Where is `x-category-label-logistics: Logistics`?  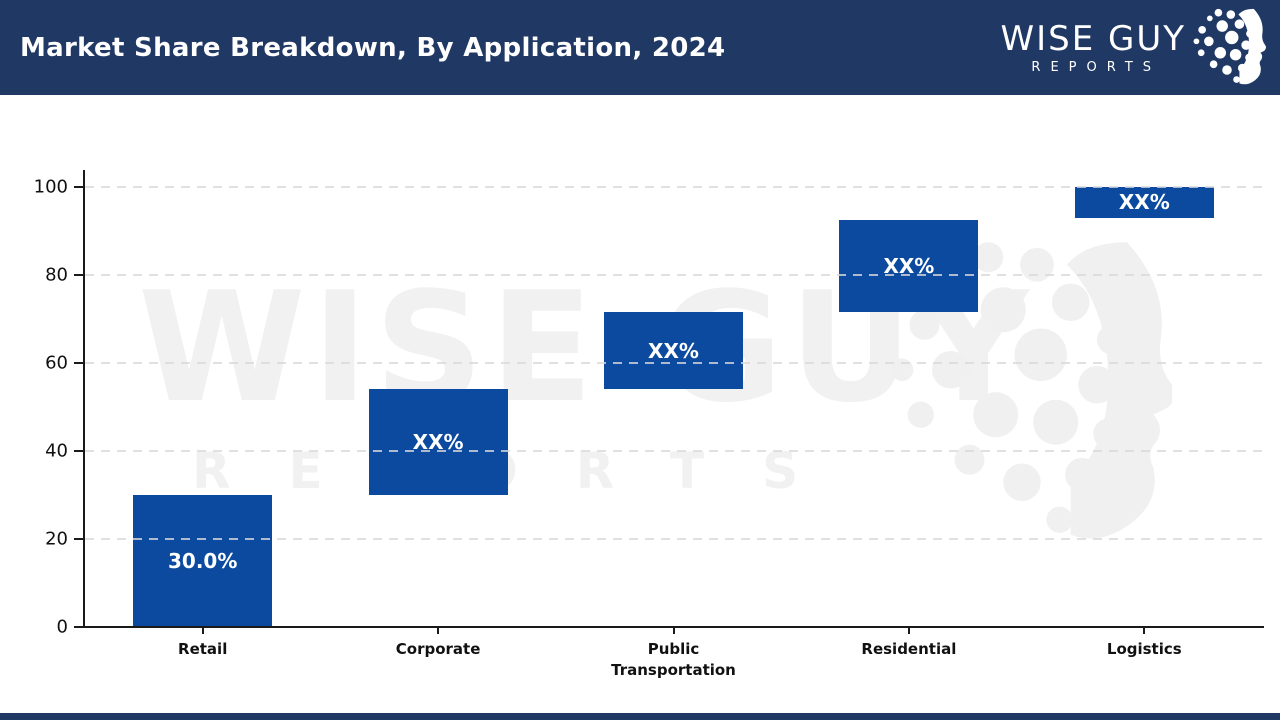 x-category-label-logistics: Logistics is located at coordinates (1144, 649).